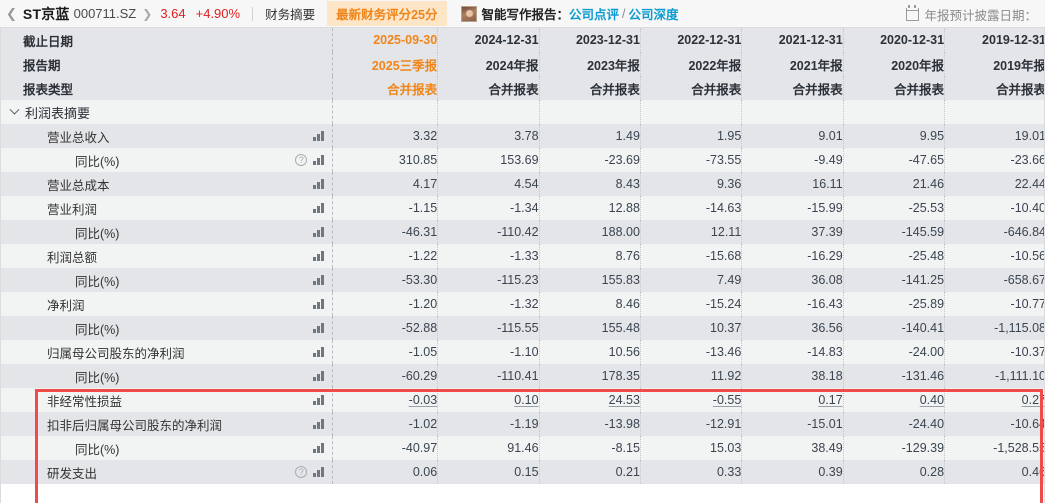 The width and height of the screenshot is (1045, 503). I want to click on column-header-period: 2023年报, so click(589, 64).